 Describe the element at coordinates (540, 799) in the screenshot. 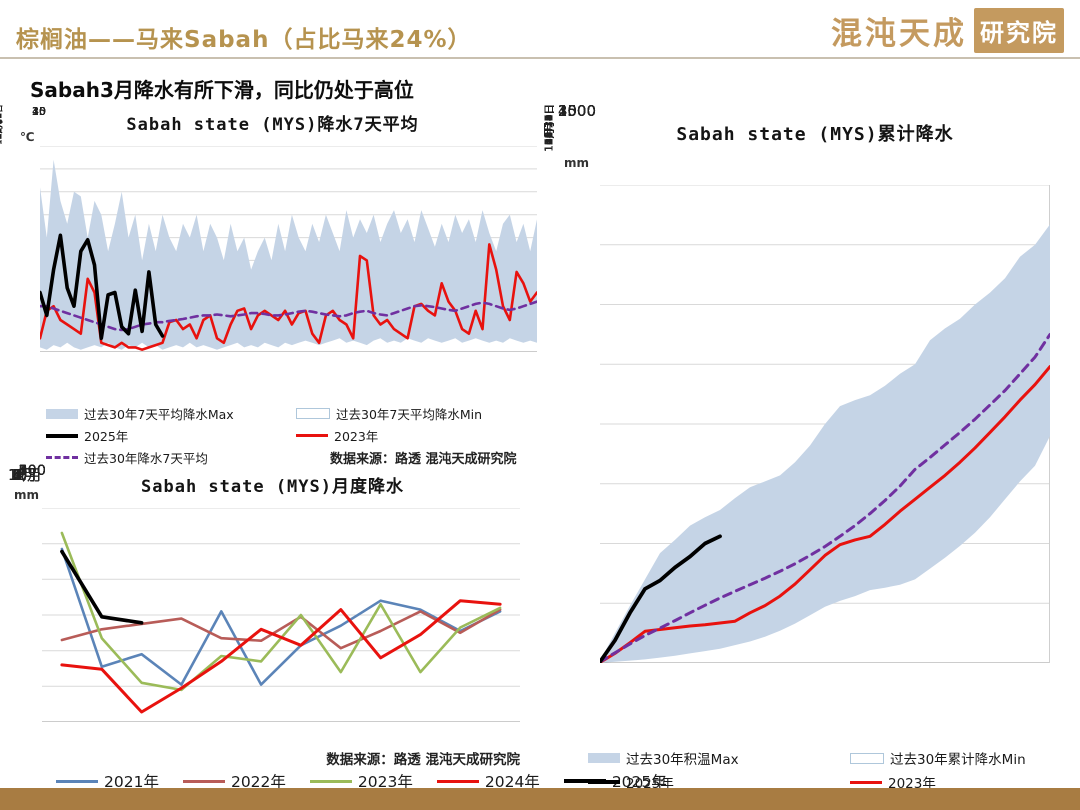

I see `footer-bar` at that location.